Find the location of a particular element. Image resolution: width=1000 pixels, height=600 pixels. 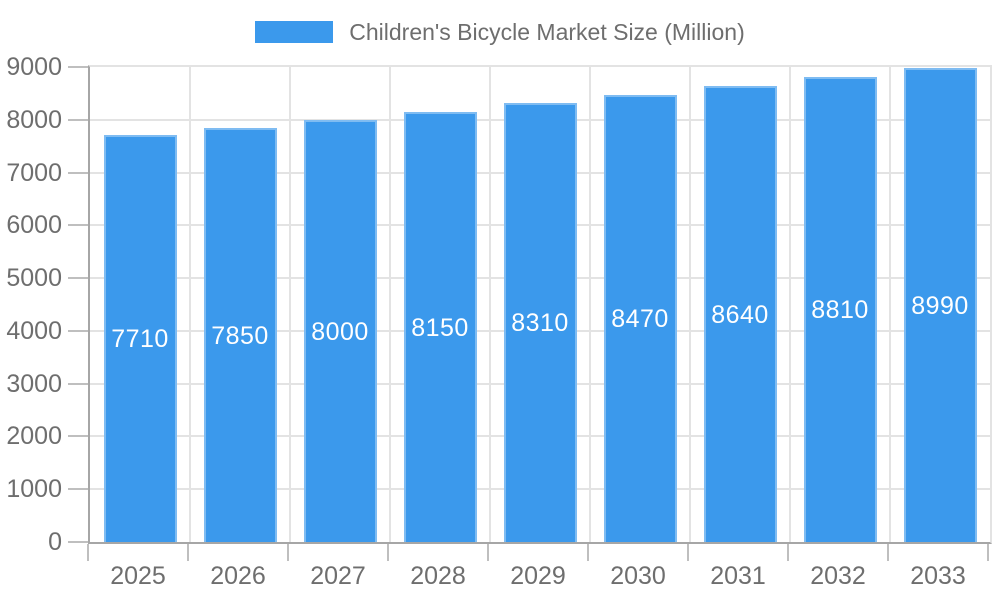

bar: 7850 is located at coordinates (240, 335).